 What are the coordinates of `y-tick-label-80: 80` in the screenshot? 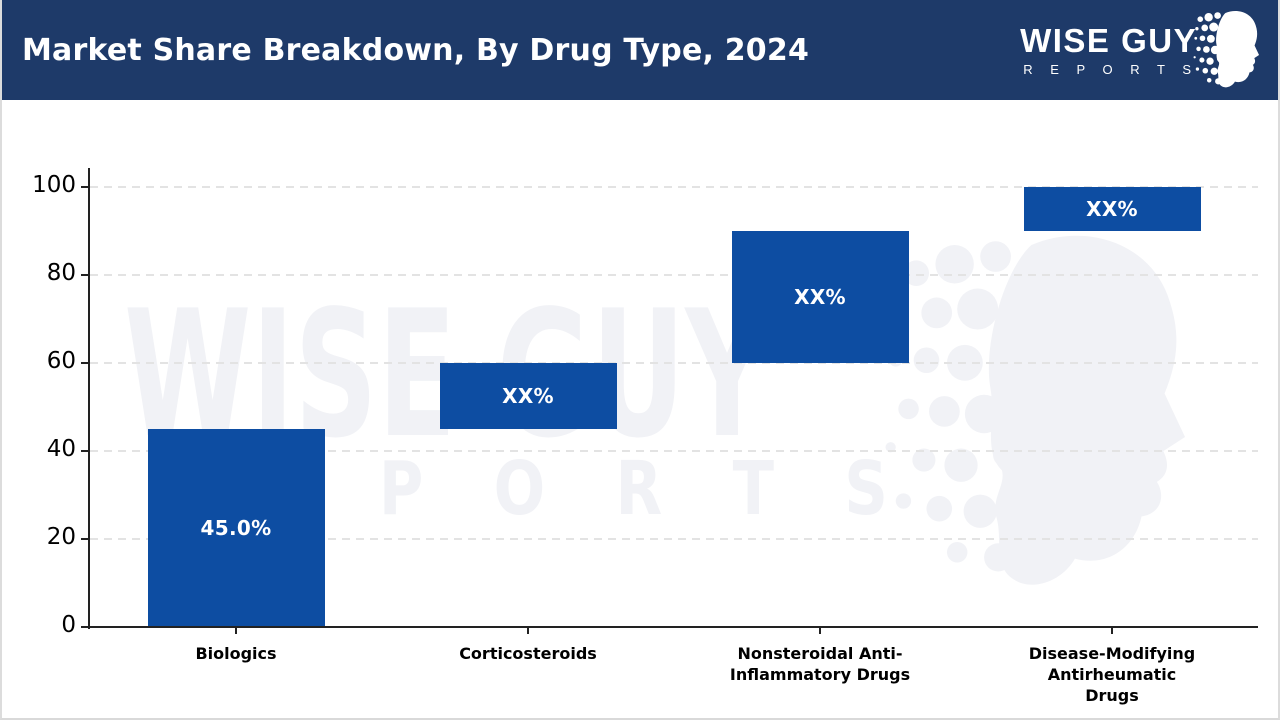 It's located at (61, 273).